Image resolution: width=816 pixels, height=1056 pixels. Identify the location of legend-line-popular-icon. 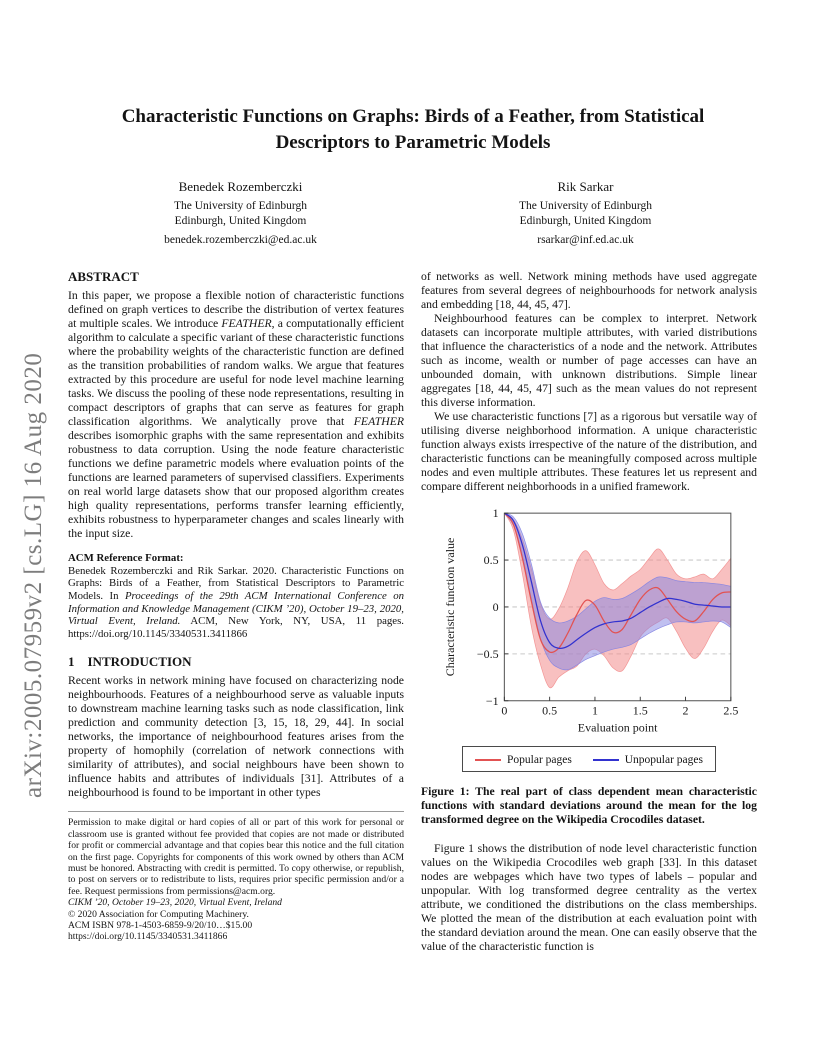
(488, 760).